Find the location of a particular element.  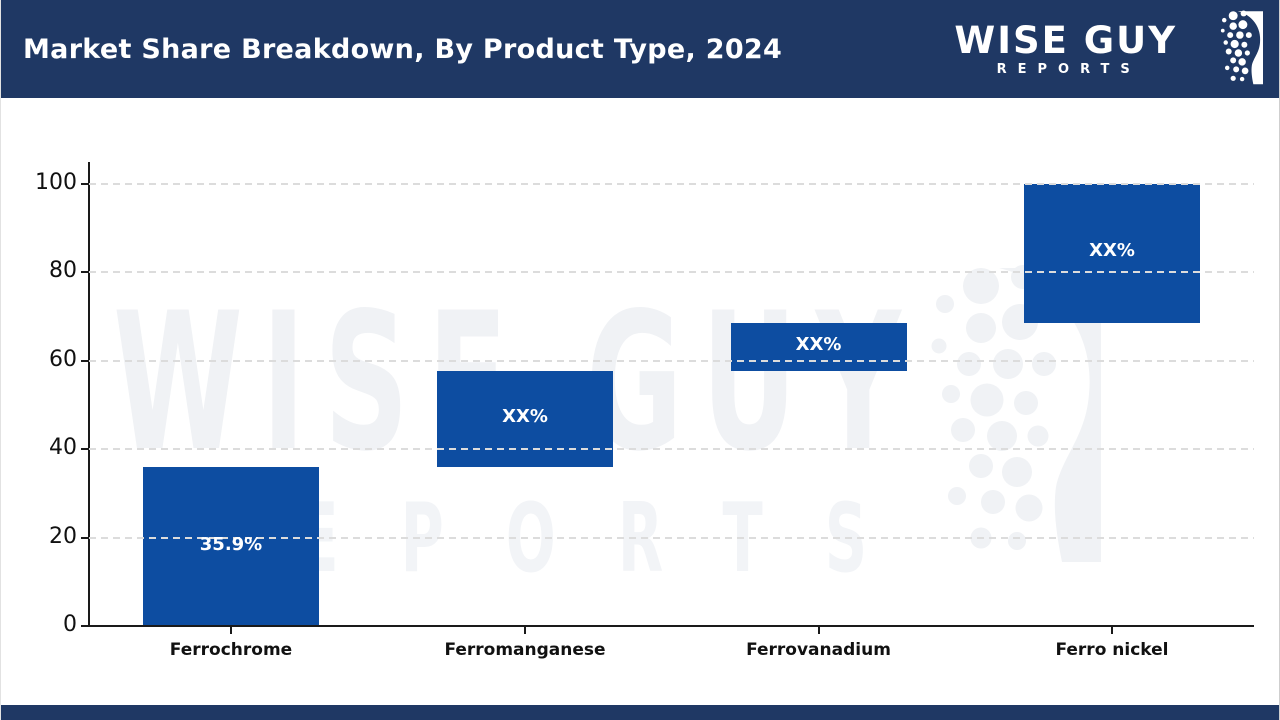

y-tick-label: 100 is located at coordinates (56, 182).